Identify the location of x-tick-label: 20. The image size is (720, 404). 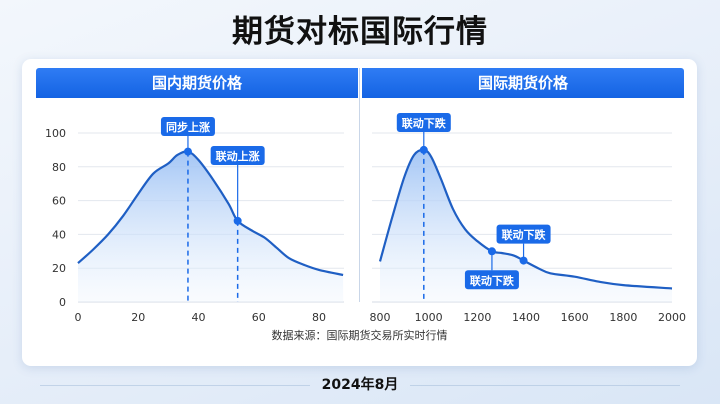
(138, 317).